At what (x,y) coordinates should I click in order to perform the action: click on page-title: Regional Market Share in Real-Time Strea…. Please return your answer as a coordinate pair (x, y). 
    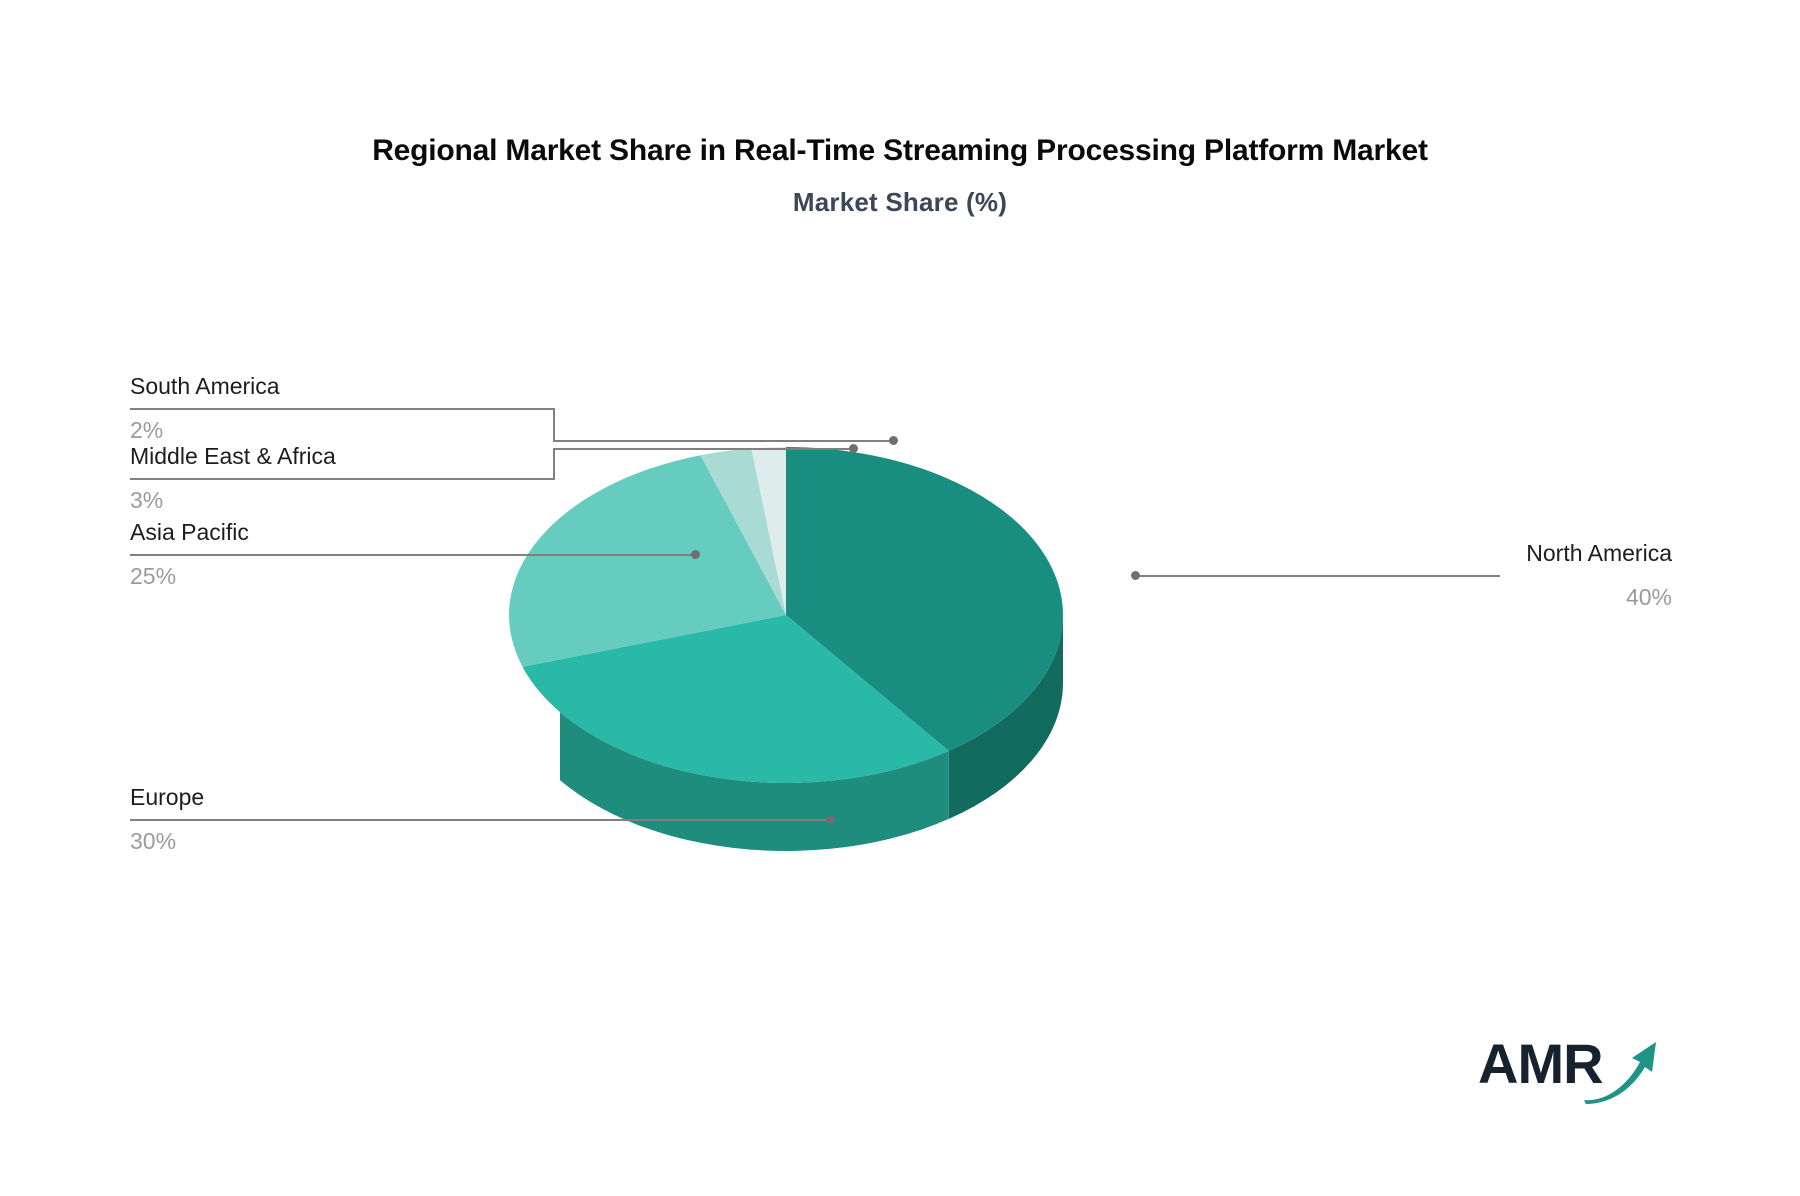
    Looking at the image, I should click on (900, 150).